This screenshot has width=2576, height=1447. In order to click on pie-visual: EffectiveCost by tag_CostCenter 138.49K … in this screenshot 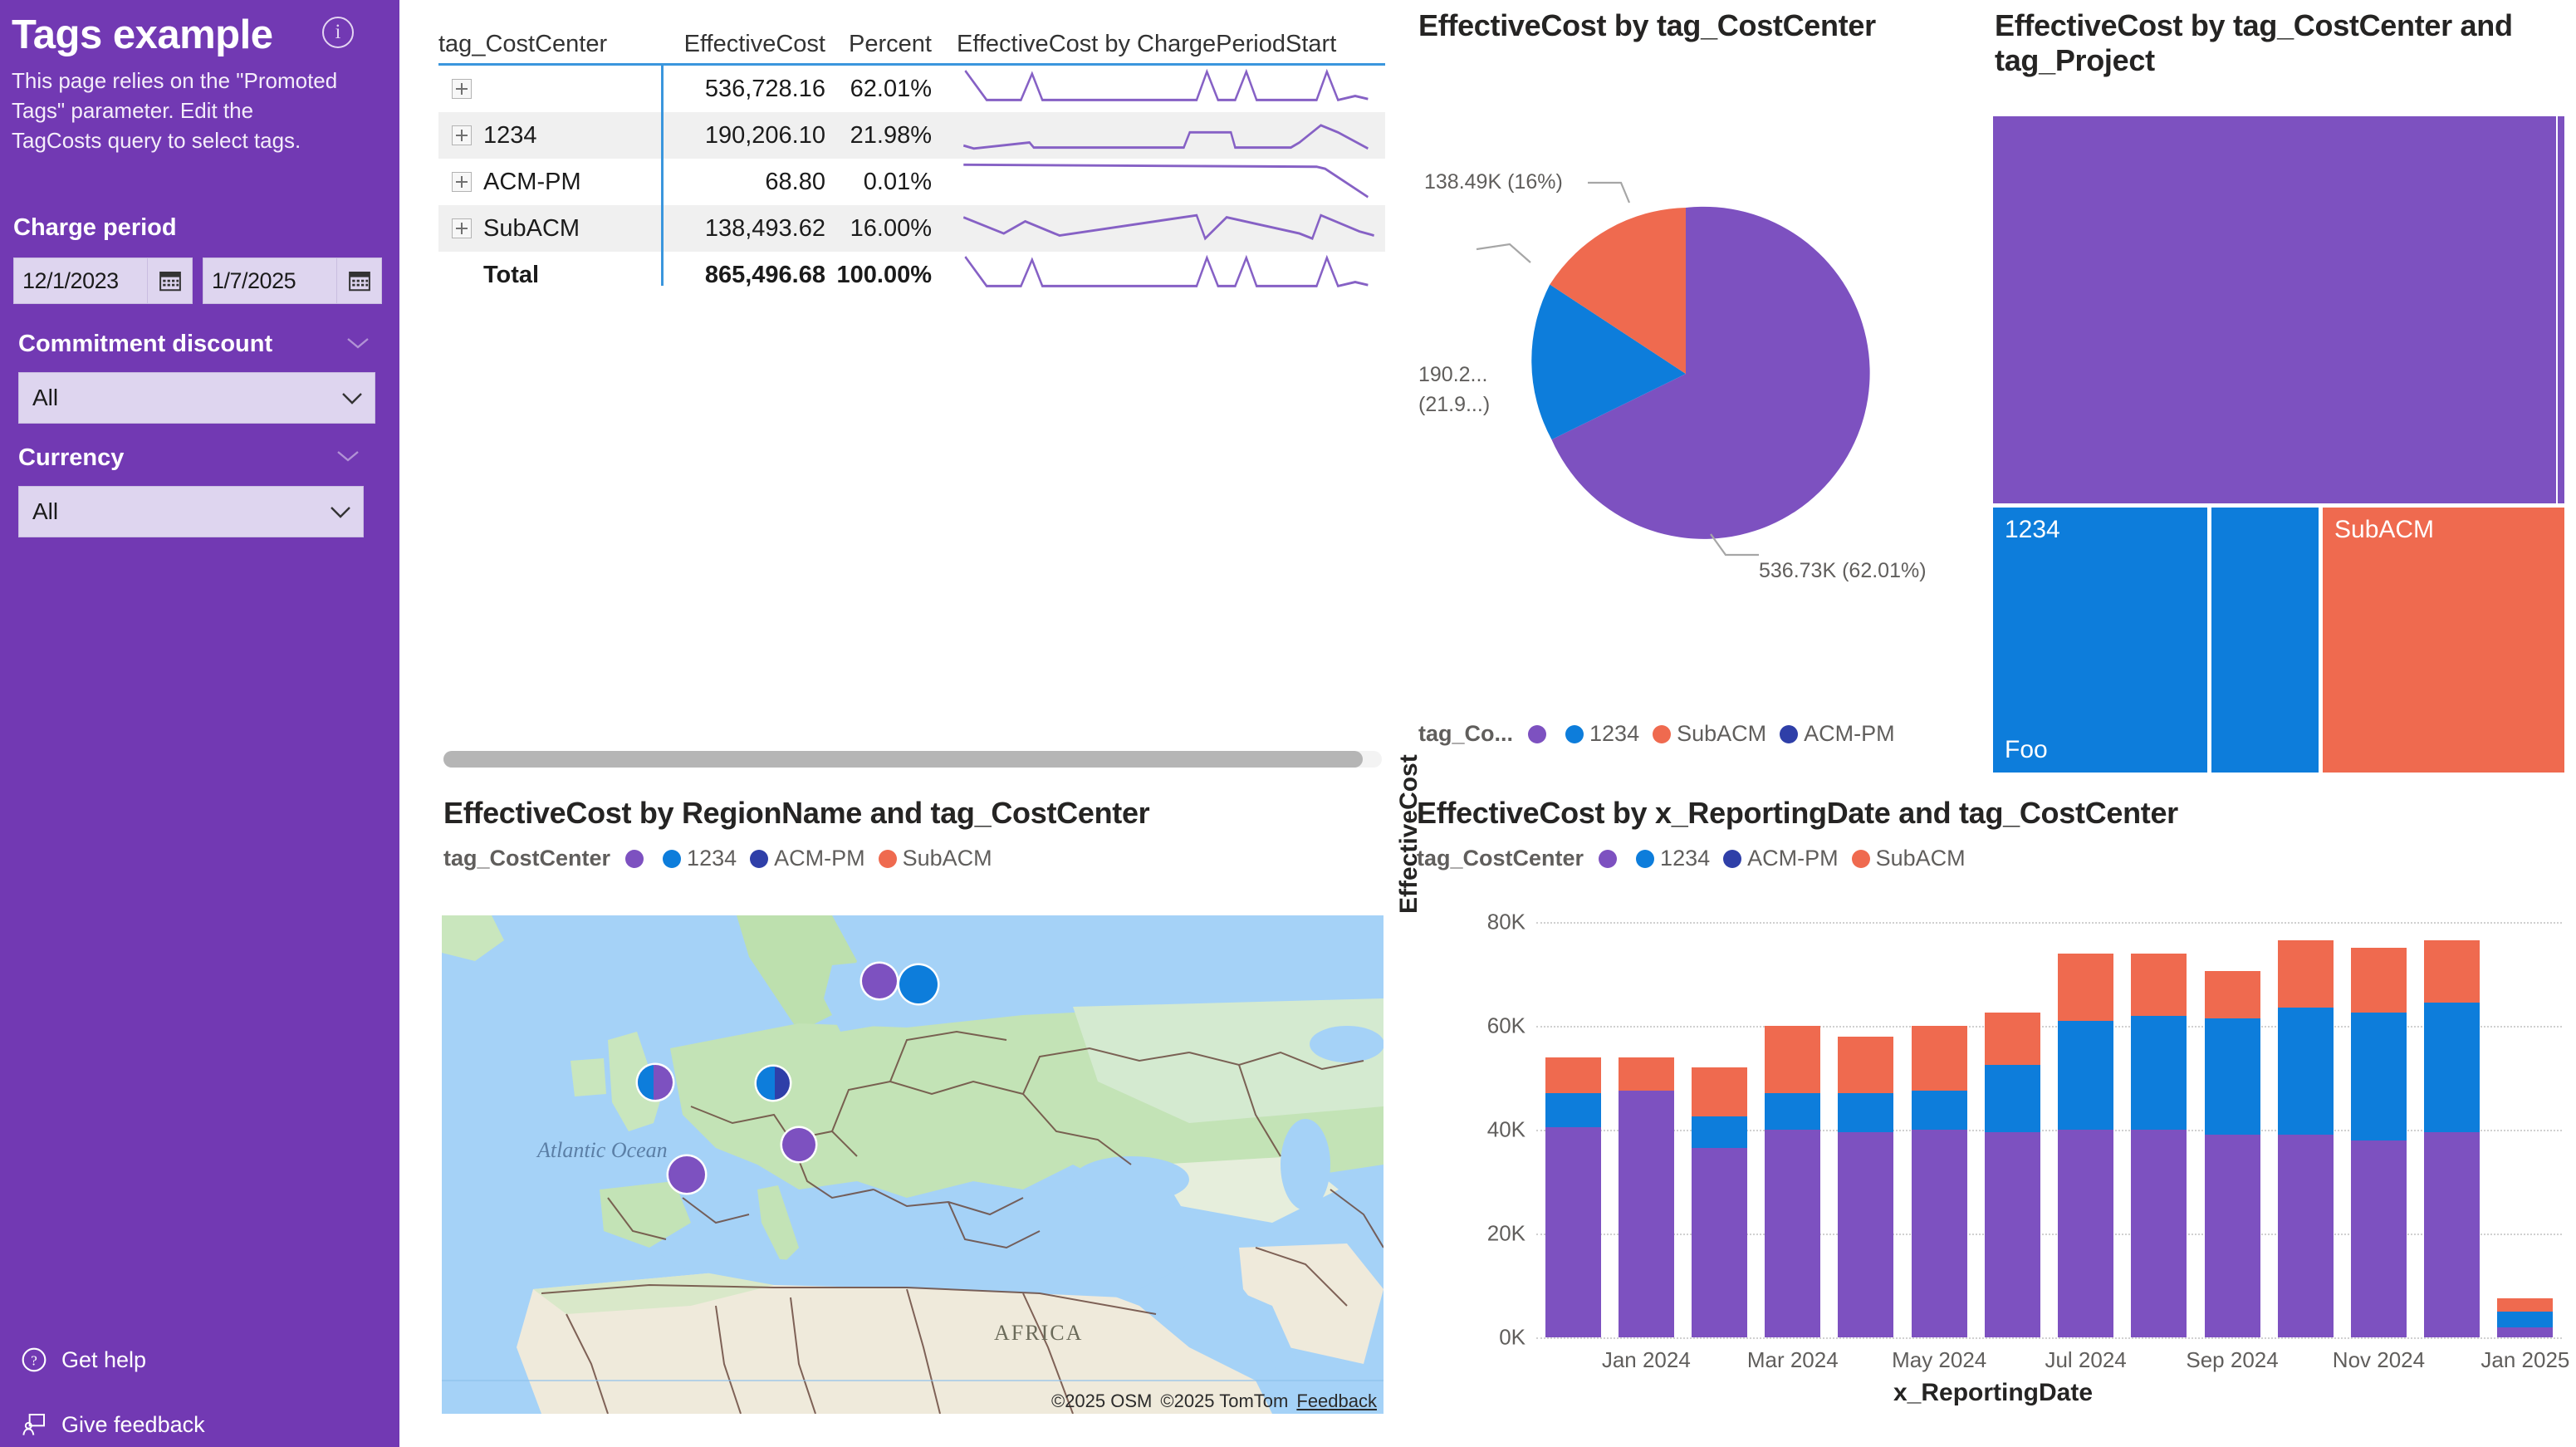, I will do `click(1699, 386)`.